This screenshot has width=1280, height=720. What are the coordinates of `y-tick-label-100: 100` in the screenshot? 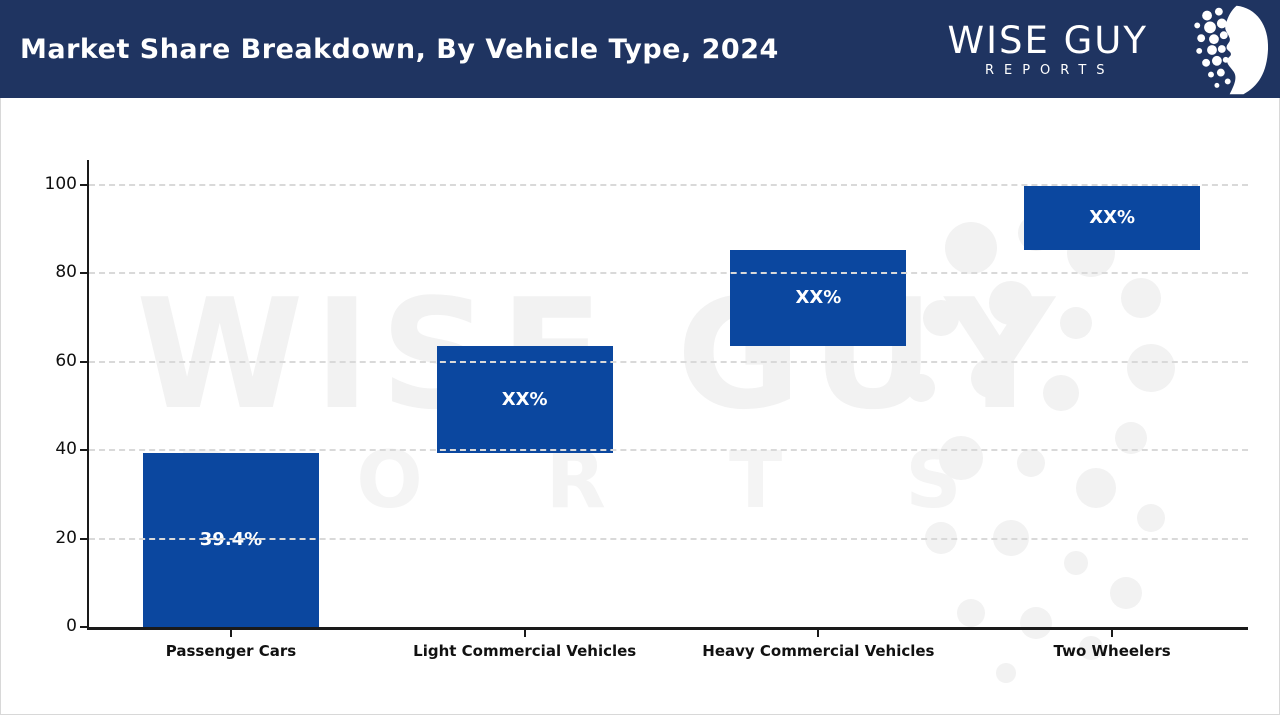 It's located at (60, 184).